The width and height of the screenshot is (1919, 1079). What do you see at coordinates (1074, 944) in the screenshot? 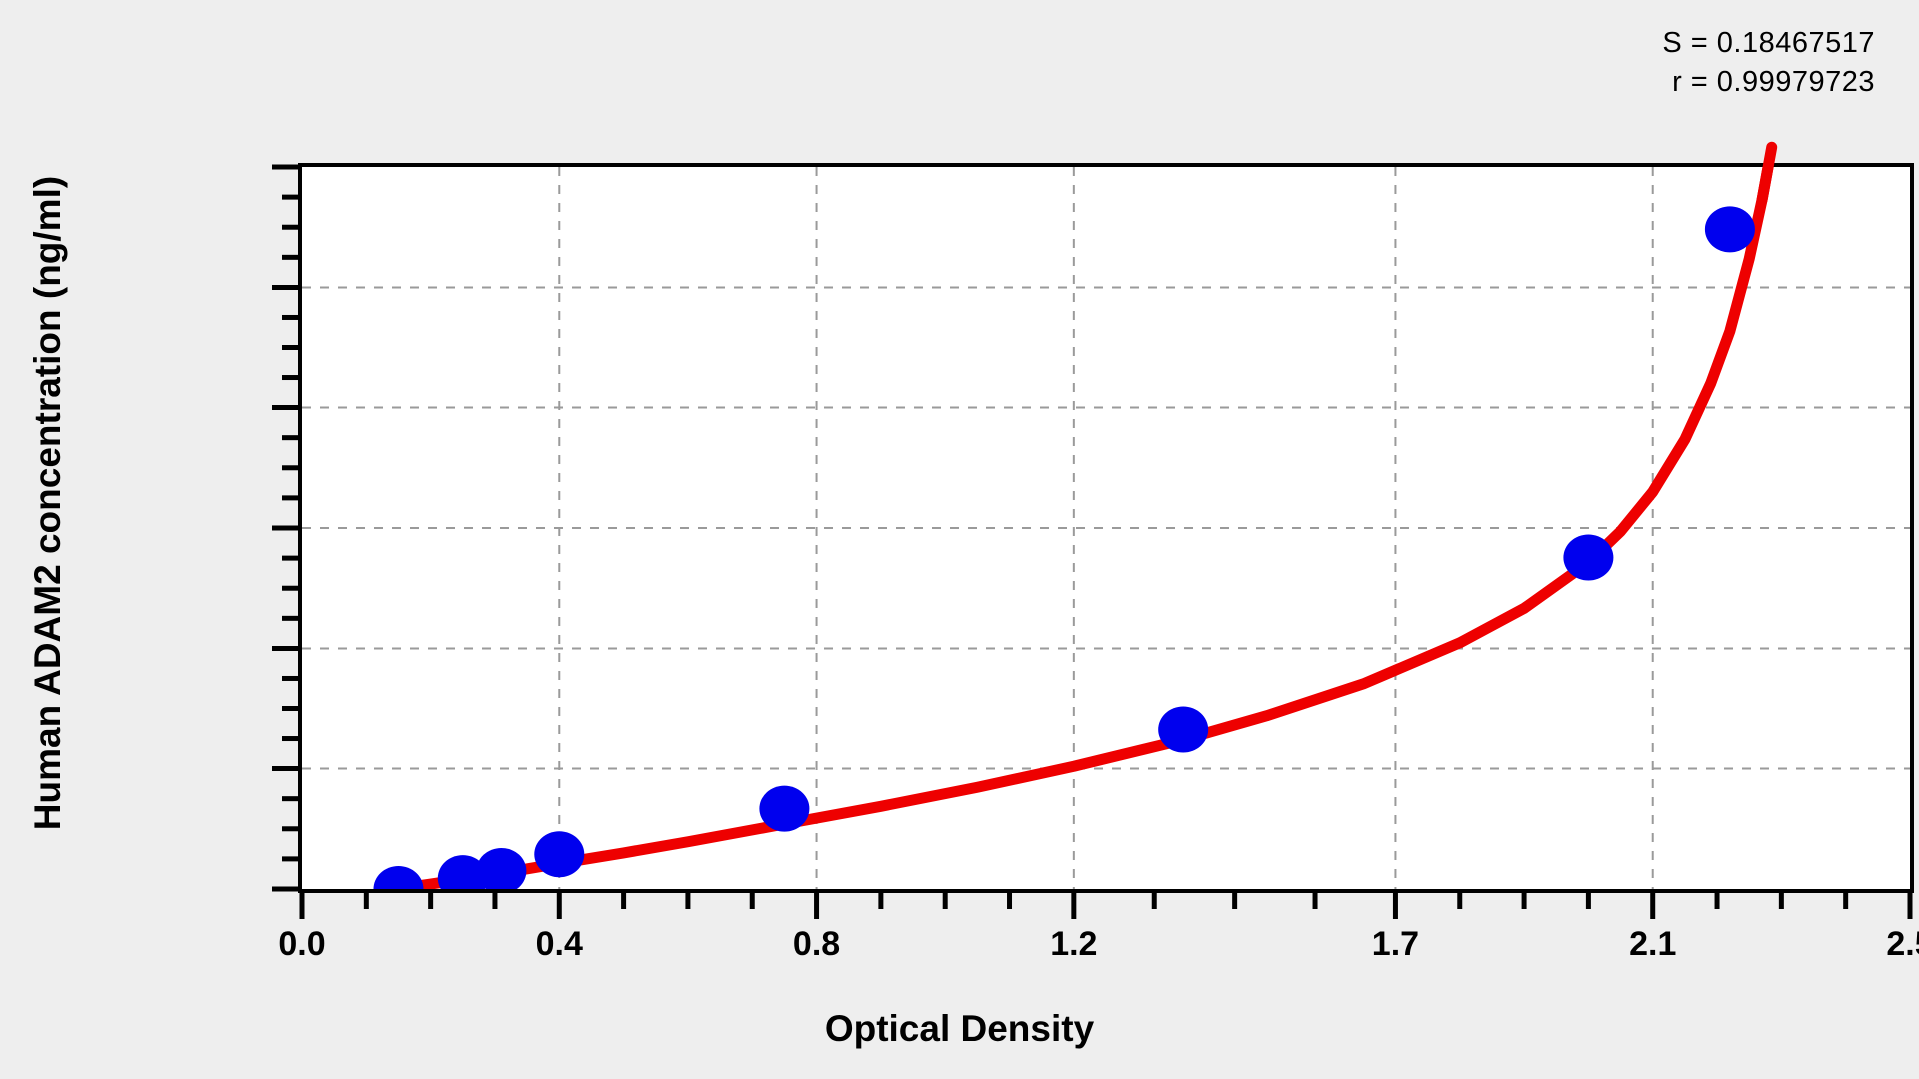
I see `x-tick-label: 1.2` at bounding box center [1074, 944].